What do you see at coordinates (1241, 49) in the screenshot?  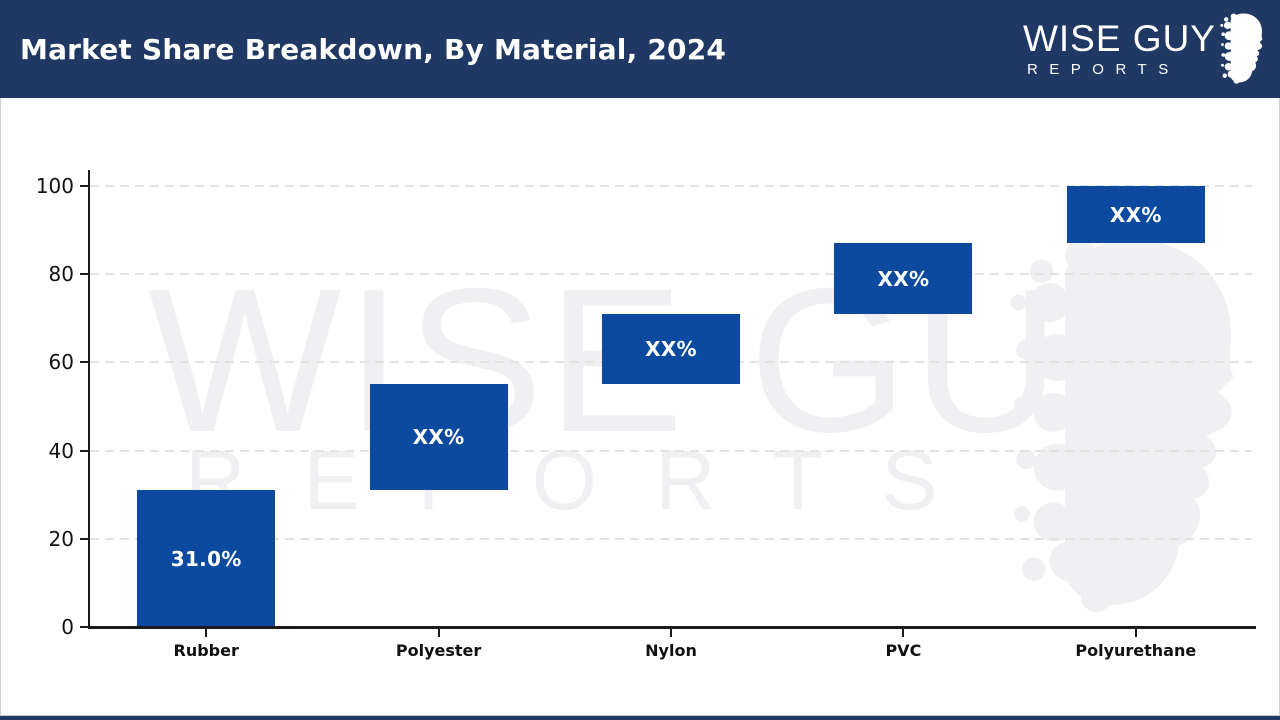 I see `logo-face-icon` at bounding box center [1241, 49].